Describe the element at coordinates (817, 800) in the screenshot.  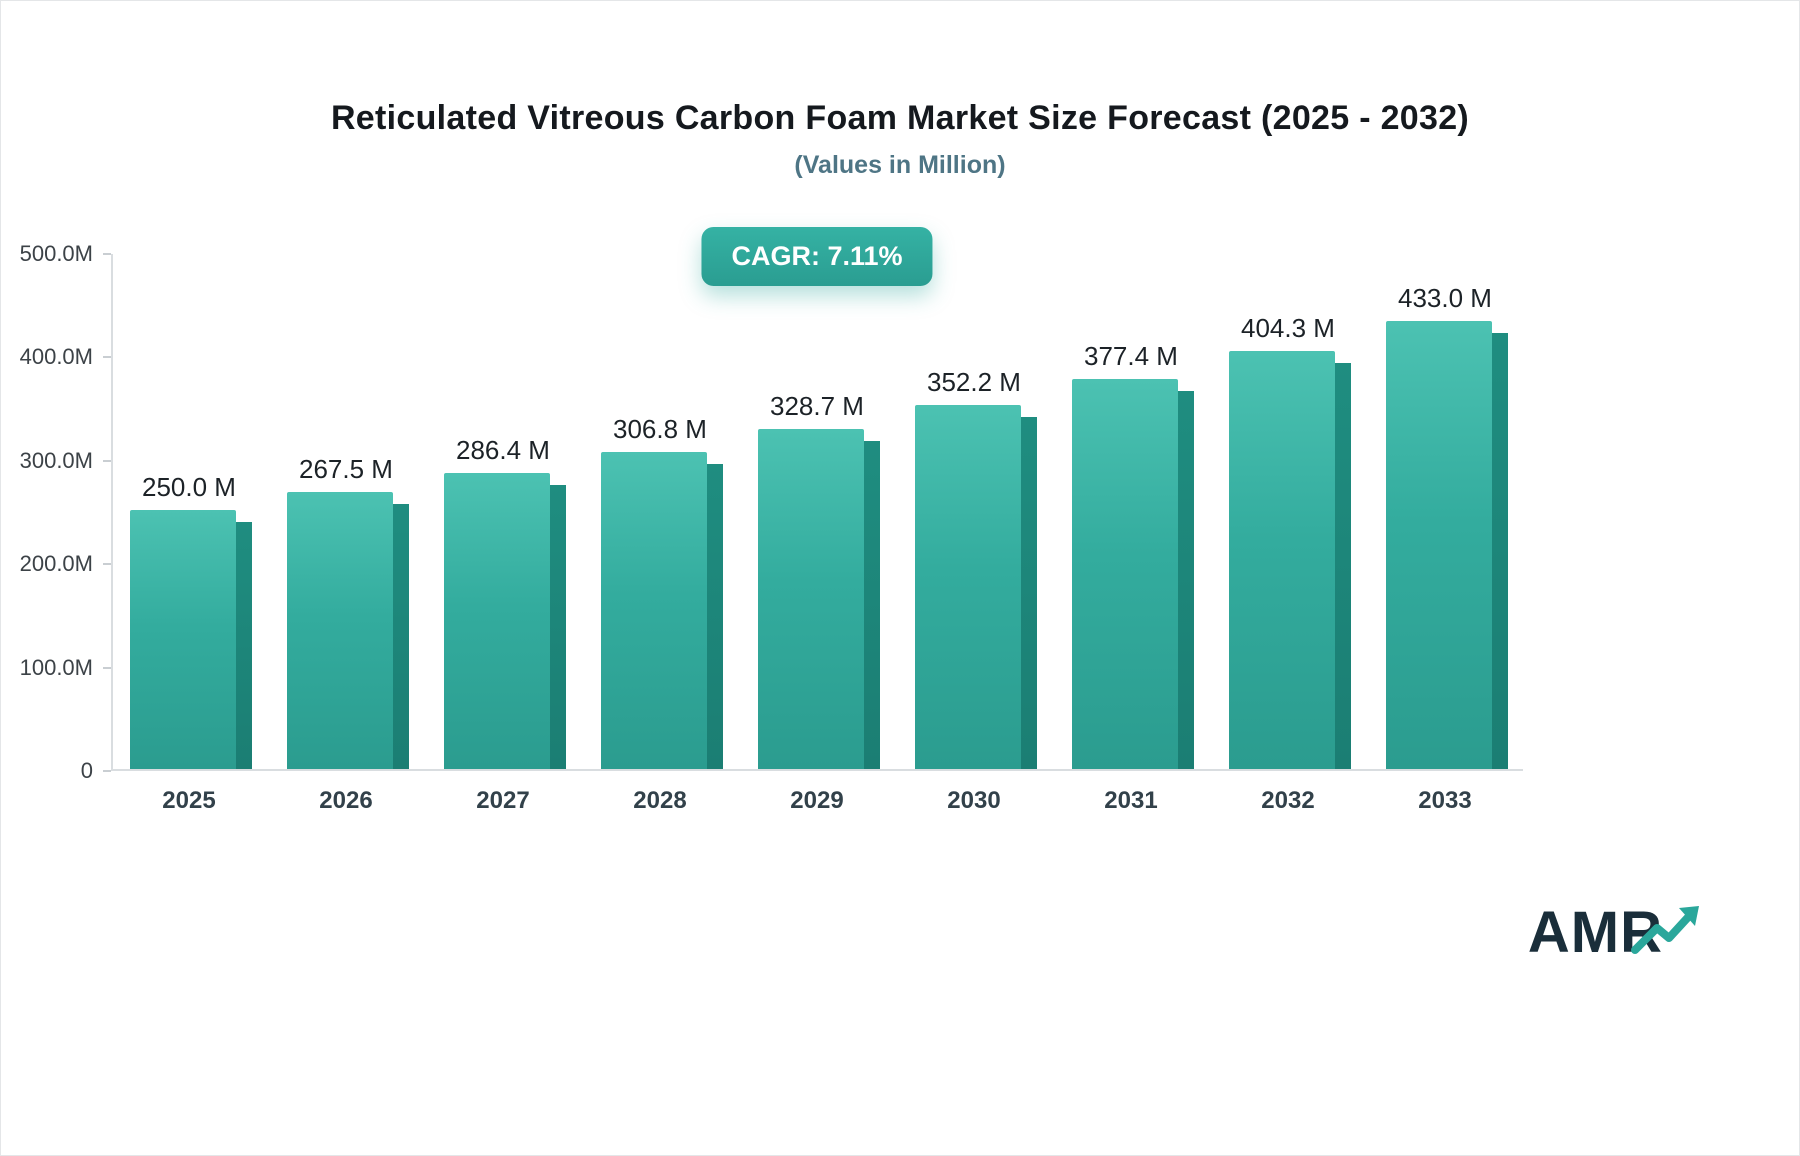
I see `x-axis-tick-label: 2029` at that location.